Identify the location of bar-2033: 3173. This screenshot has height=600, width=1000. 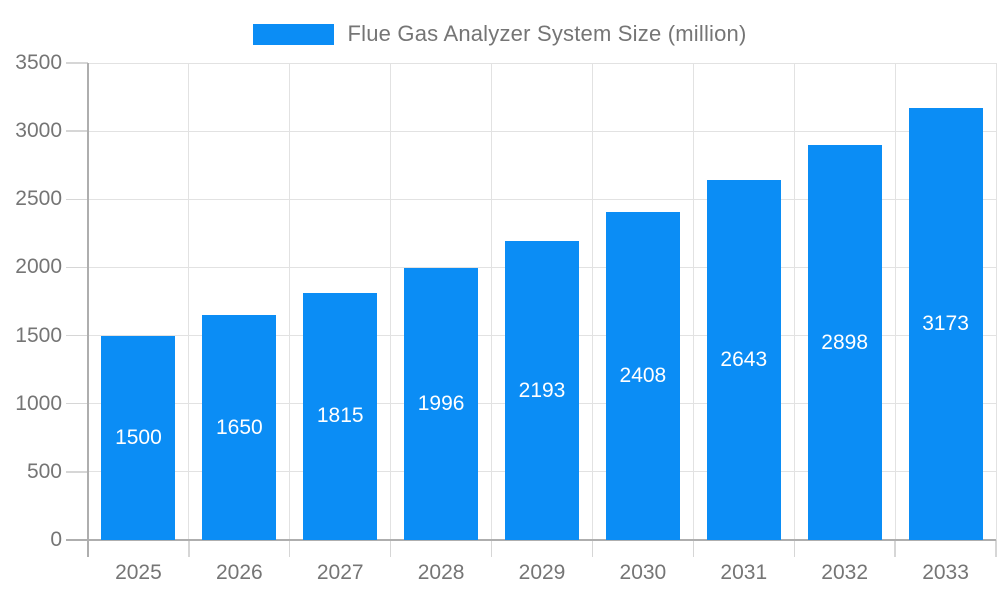
(945, 323).